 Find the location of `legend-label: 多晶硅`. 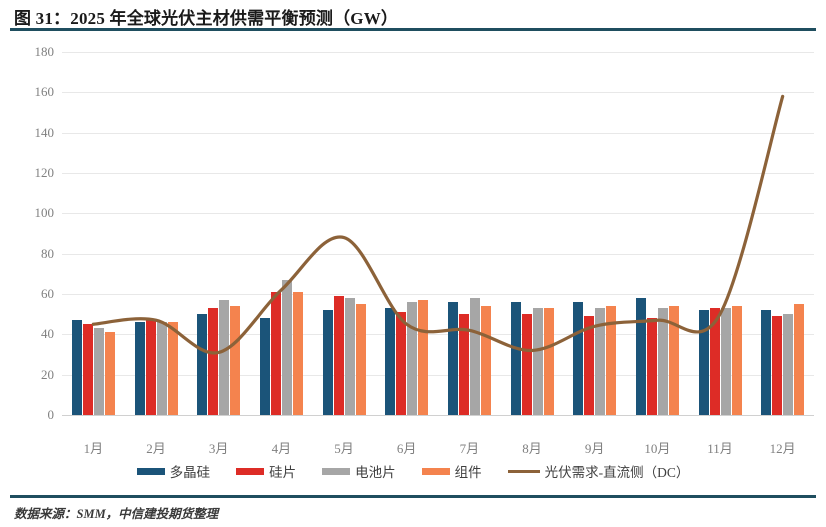

legend-label: 多晶硅 is located at coordinates (190, 472).